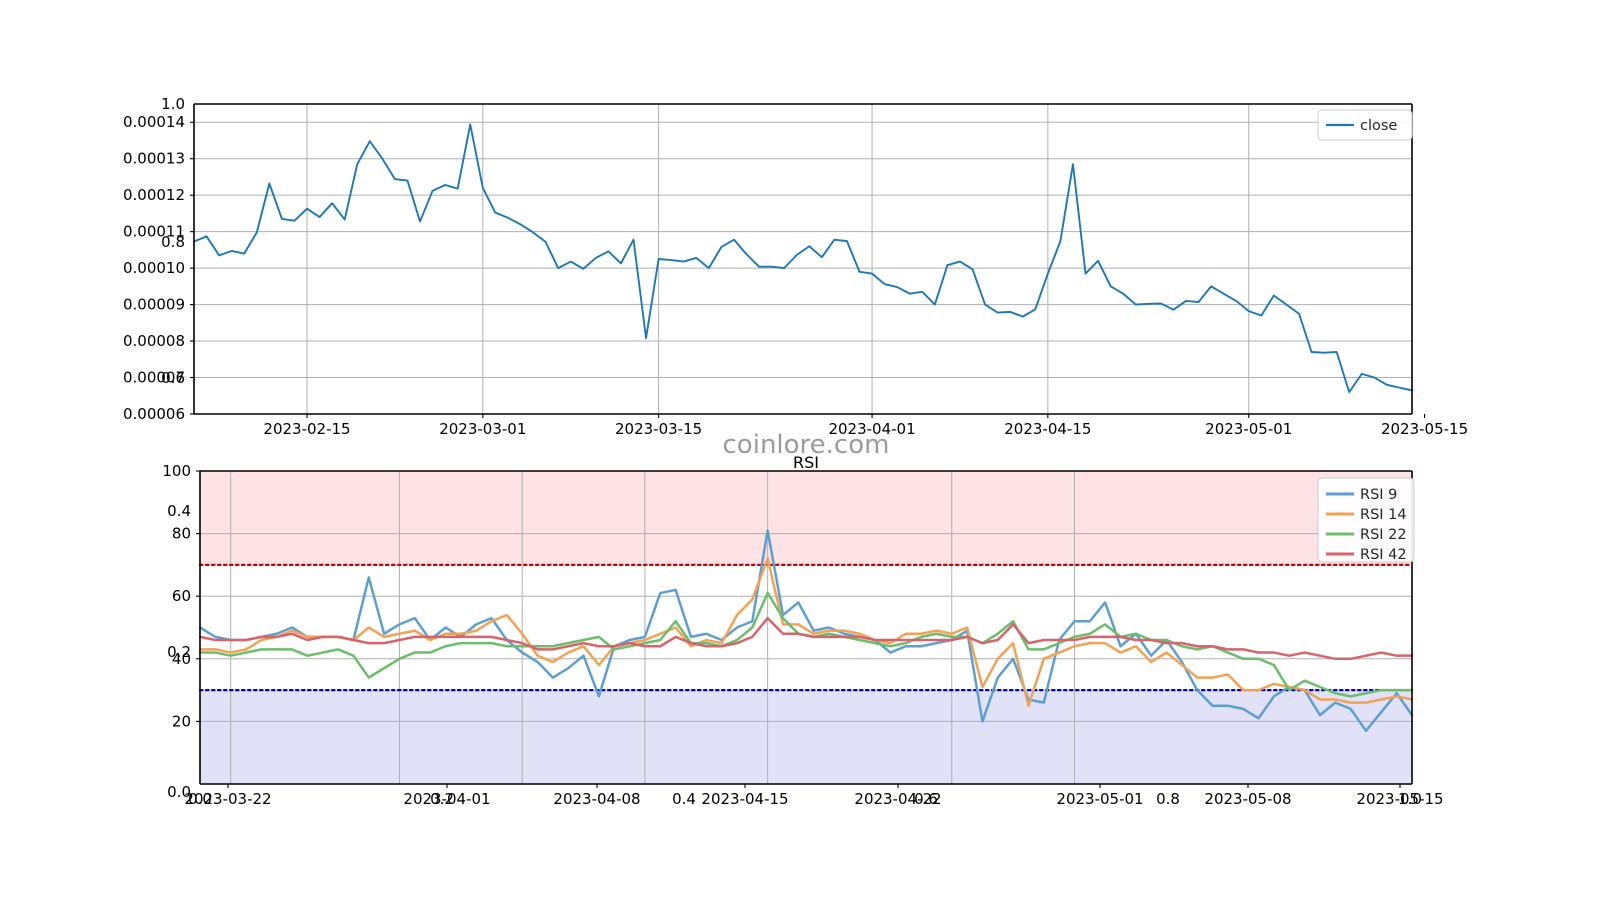 The width and height of the screenshot is (1600, 904). What do you see at coordinates (181, 534) in the screenshot?
I see `rsi-ytick-label: 80` at bounding box center [181, 534].